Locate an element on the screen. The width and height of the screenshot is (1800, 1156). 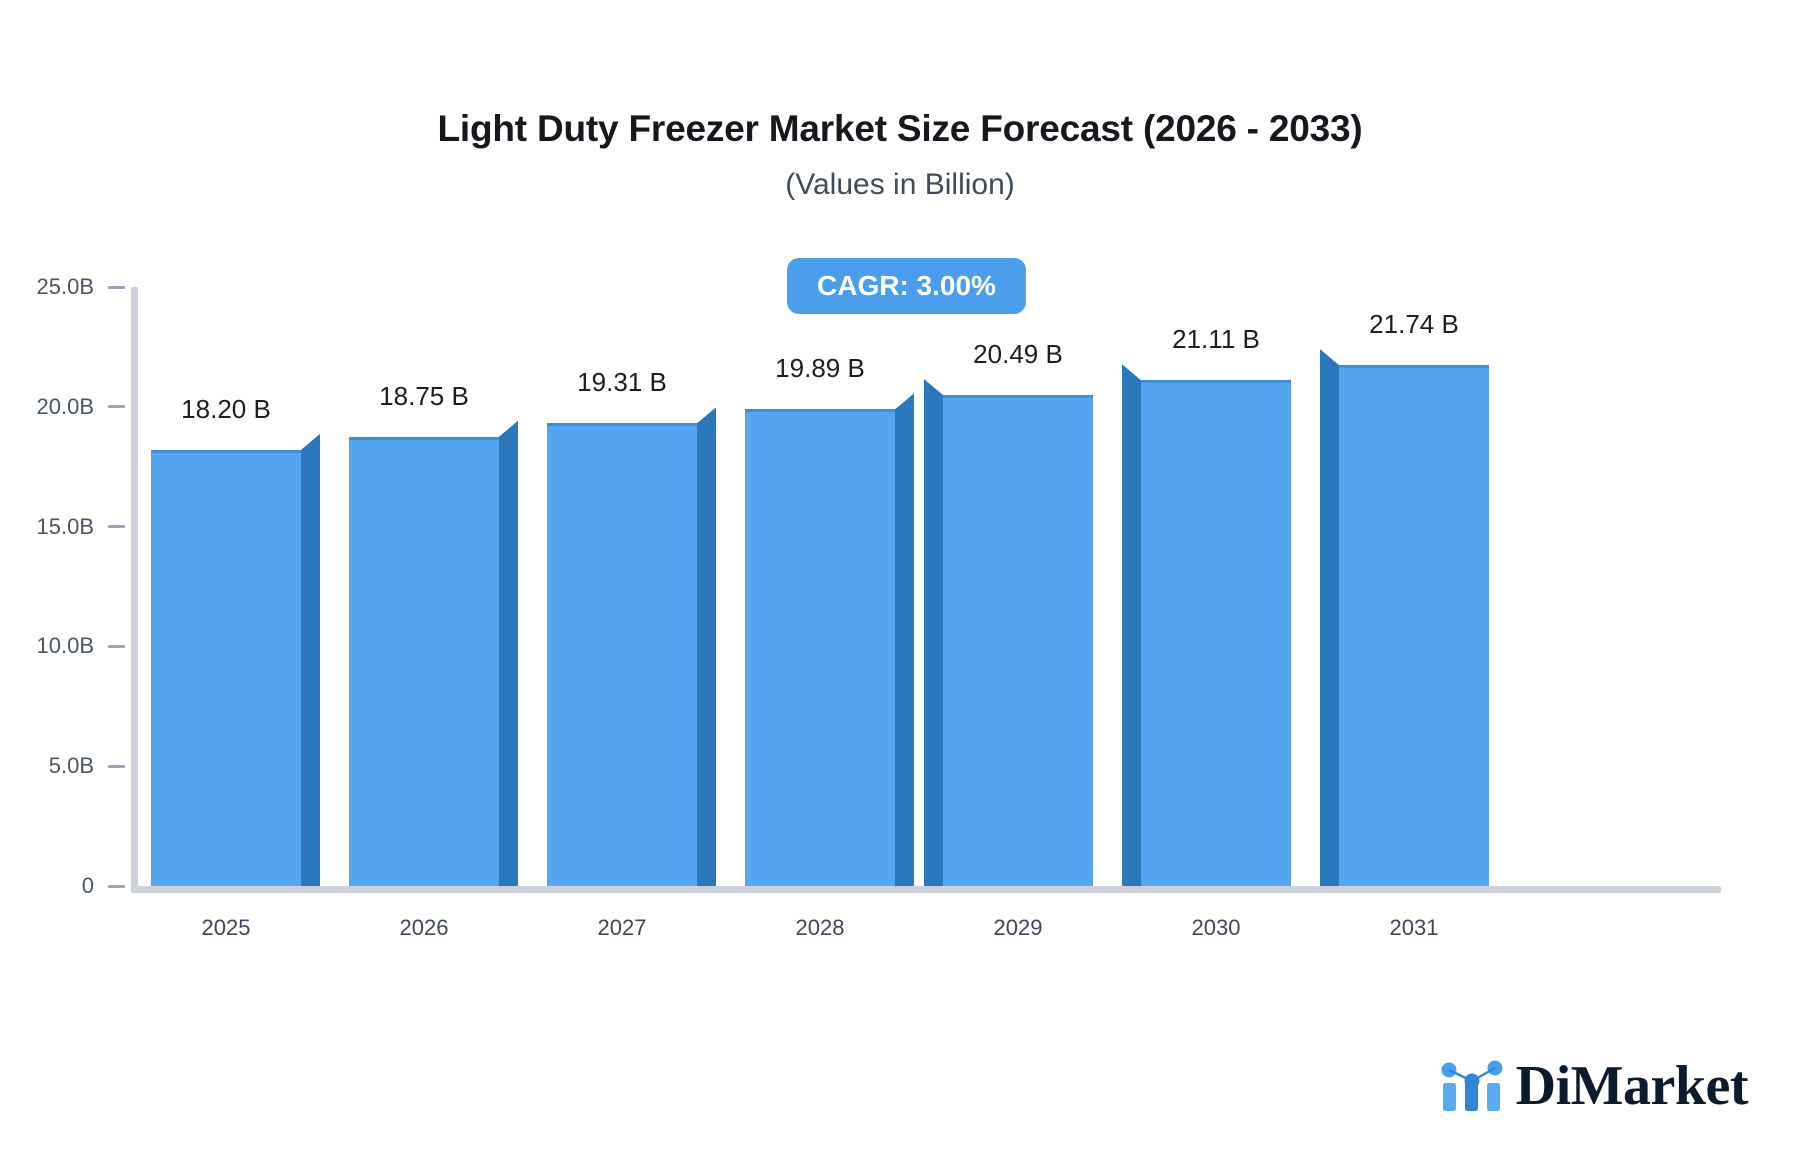
bar-value-label: 19.31 B is located at coordinates (622, 382).